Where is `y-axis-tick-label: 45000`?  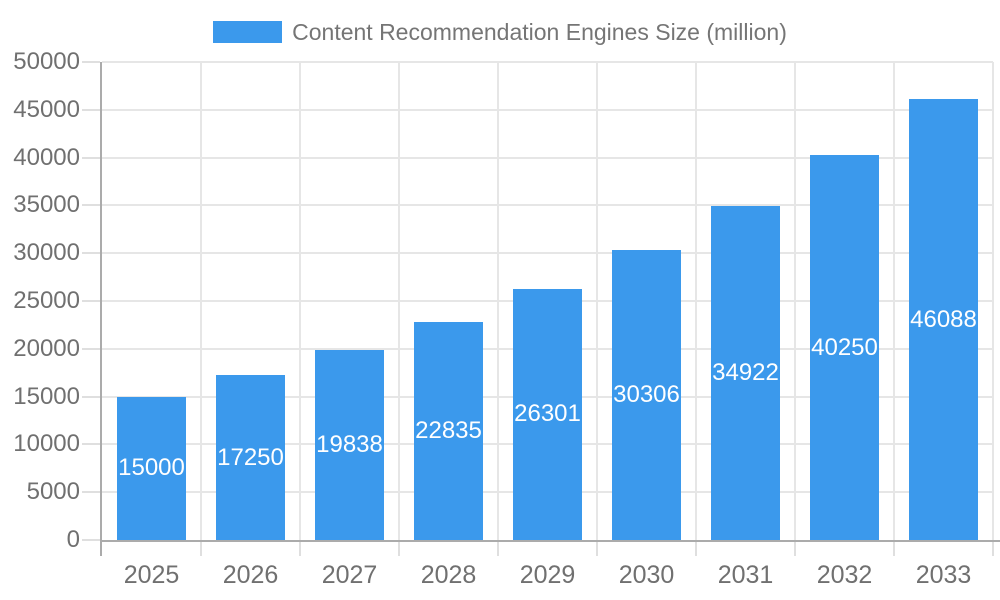 y-axis-tick-label: 45000 is located at coordinates (46, 109).